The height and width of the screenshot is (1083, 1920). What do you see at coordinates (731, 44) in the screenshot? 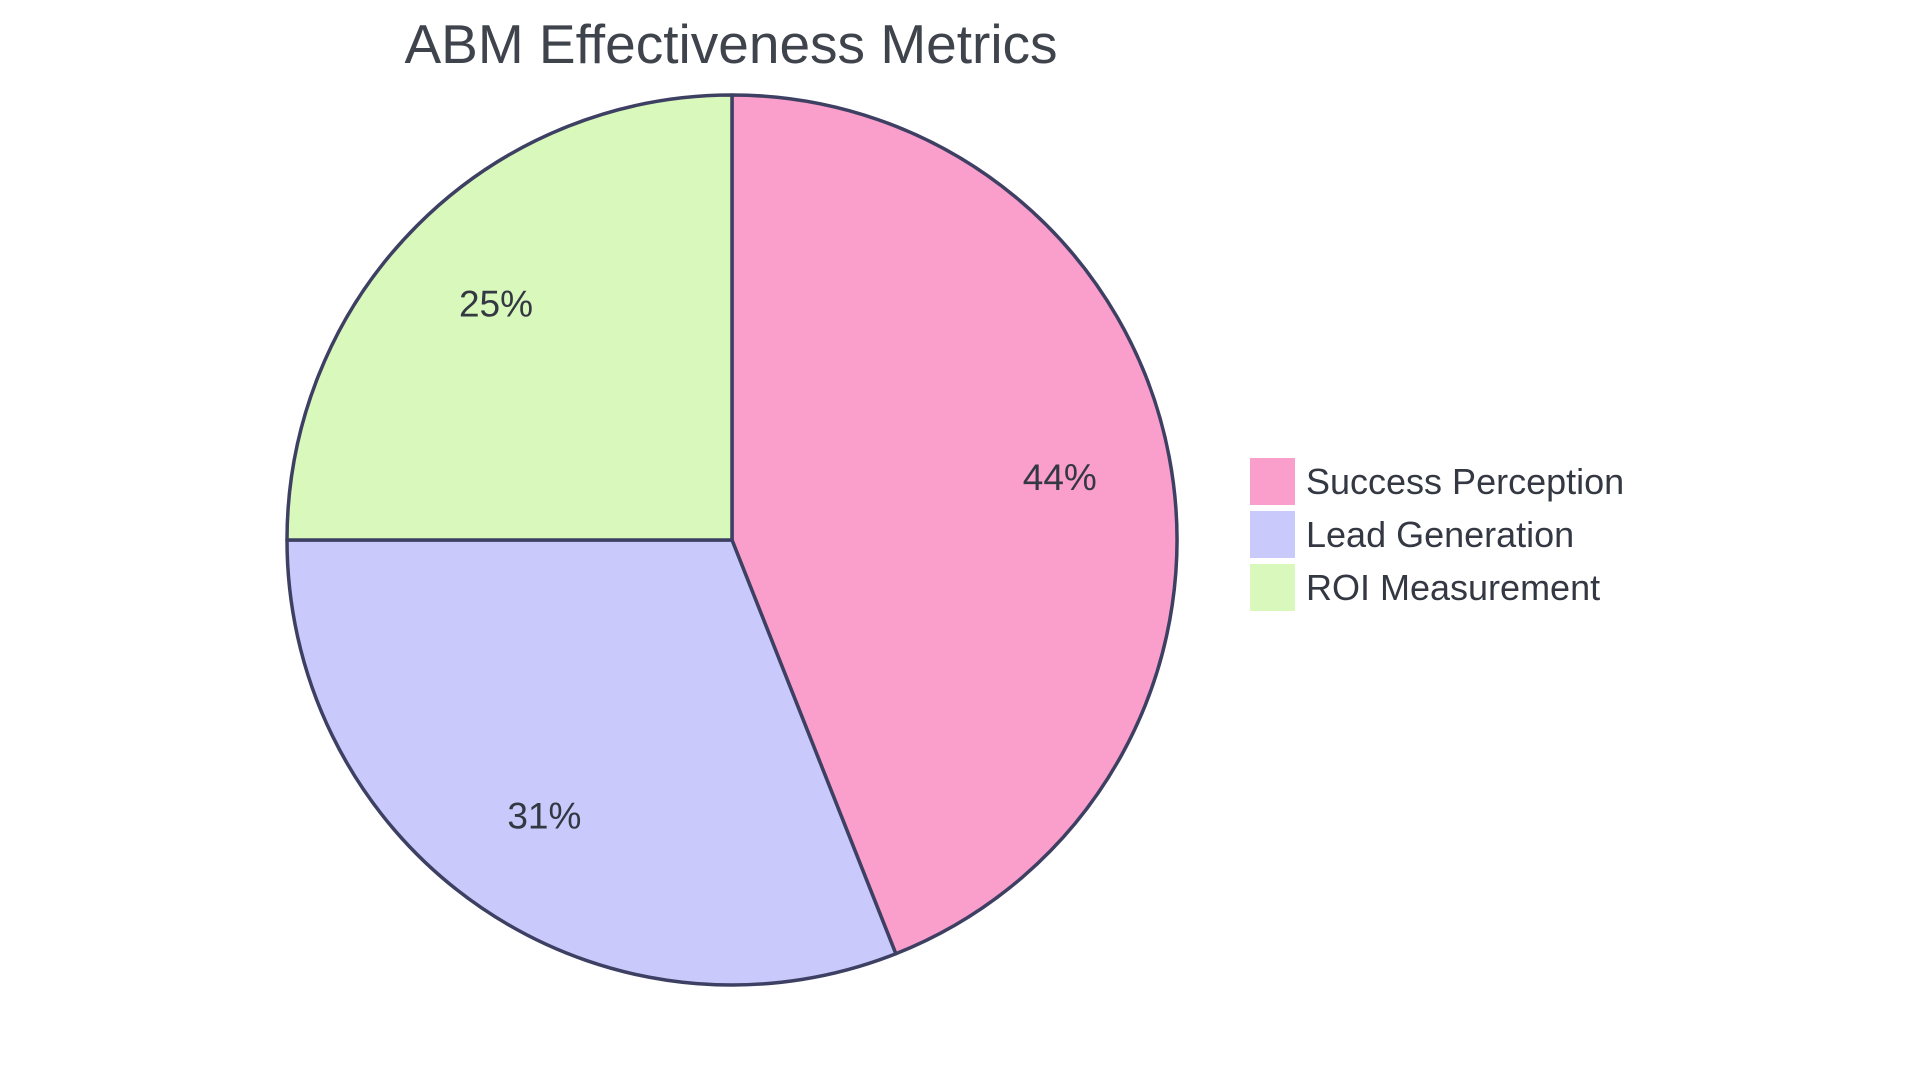
I see `chart-title: ABM Effectiveness Metrics` at bounding box center [731, 44].